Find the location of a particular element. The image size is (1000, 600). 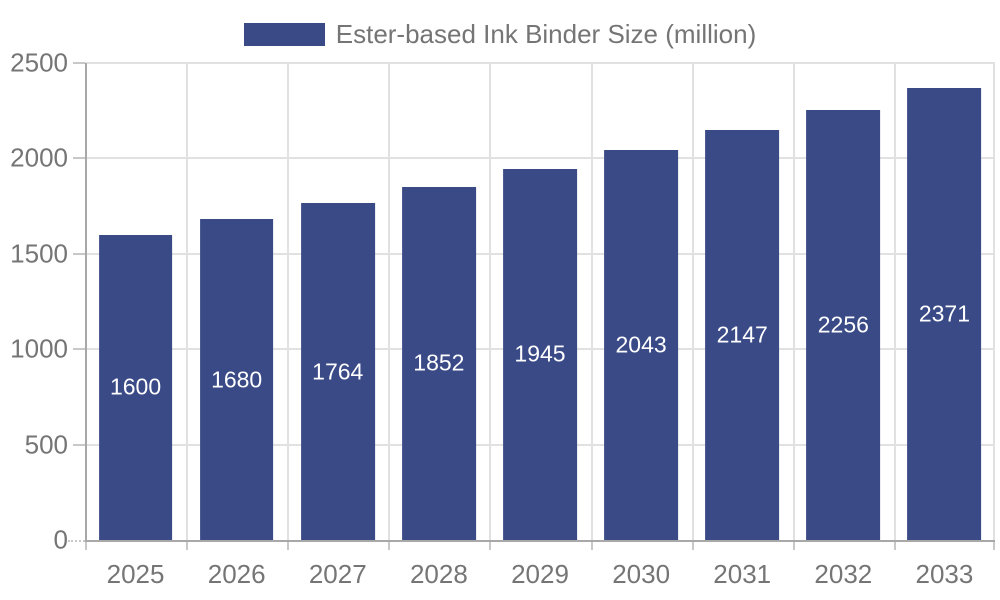

x-tick-label-2029: 2029 is located at coordinates (540, 574).